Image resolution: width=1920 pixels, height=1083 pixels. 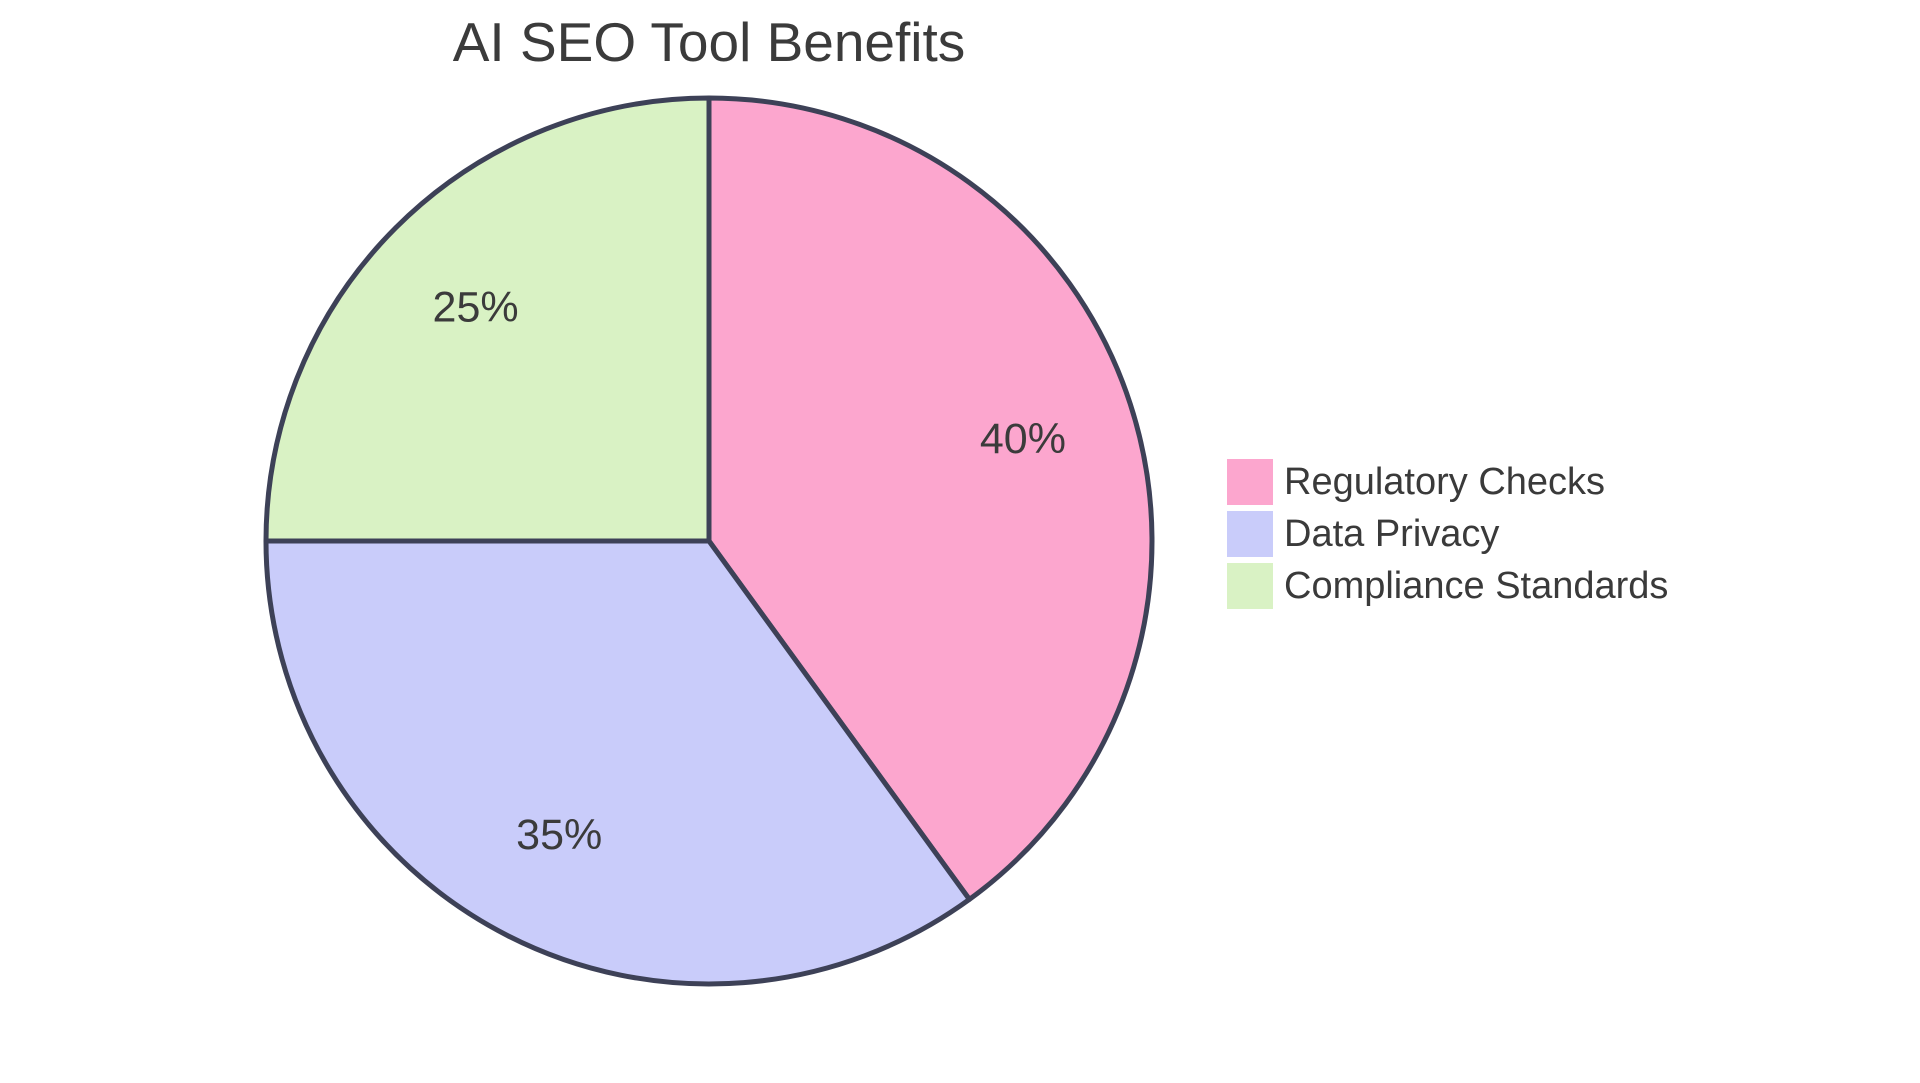 What do you see at coordinates (1250, 534) in the screenshot?
I see `legend-swatch-data-privacy` at bounding box center [1250, 534].